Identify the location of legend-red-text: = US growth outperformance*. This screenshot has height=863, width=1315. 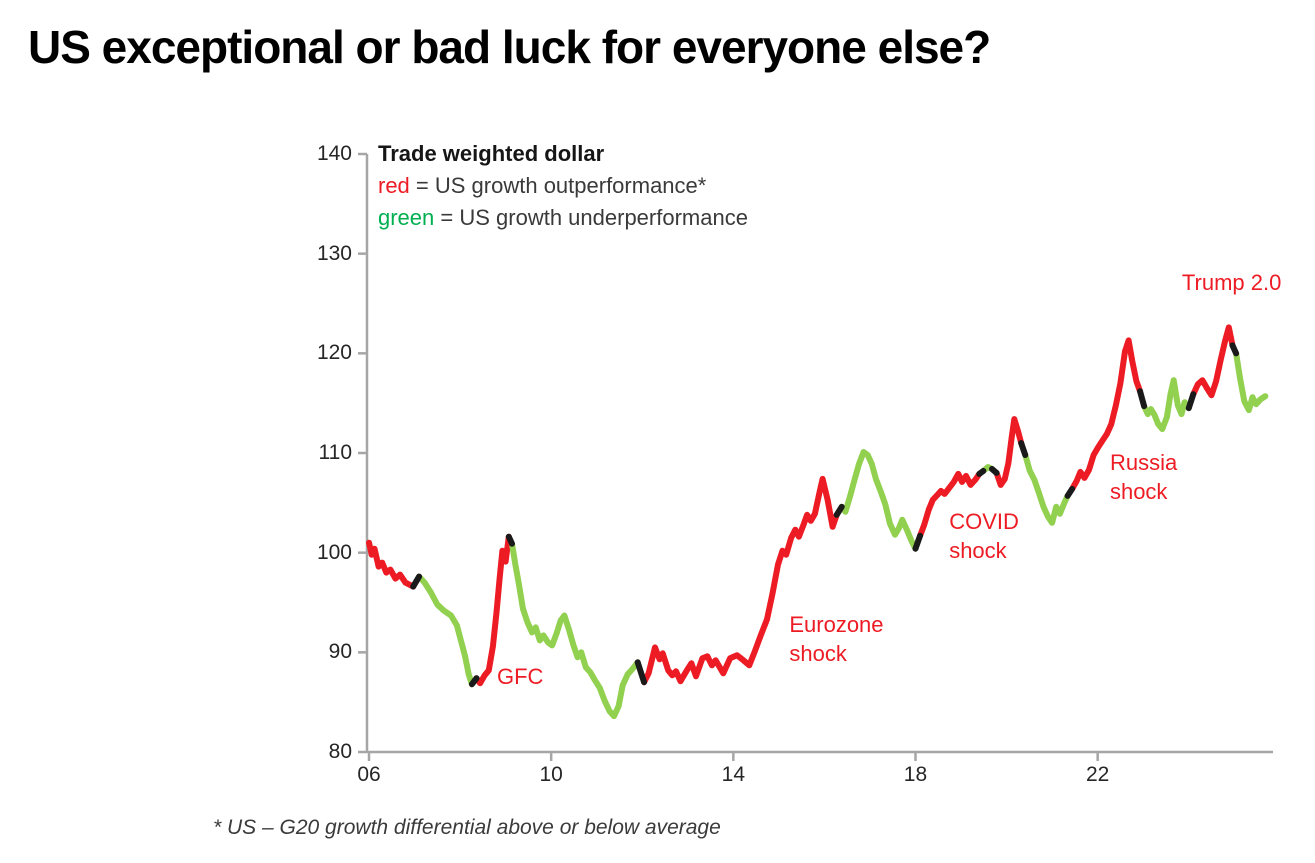
(558, 185).